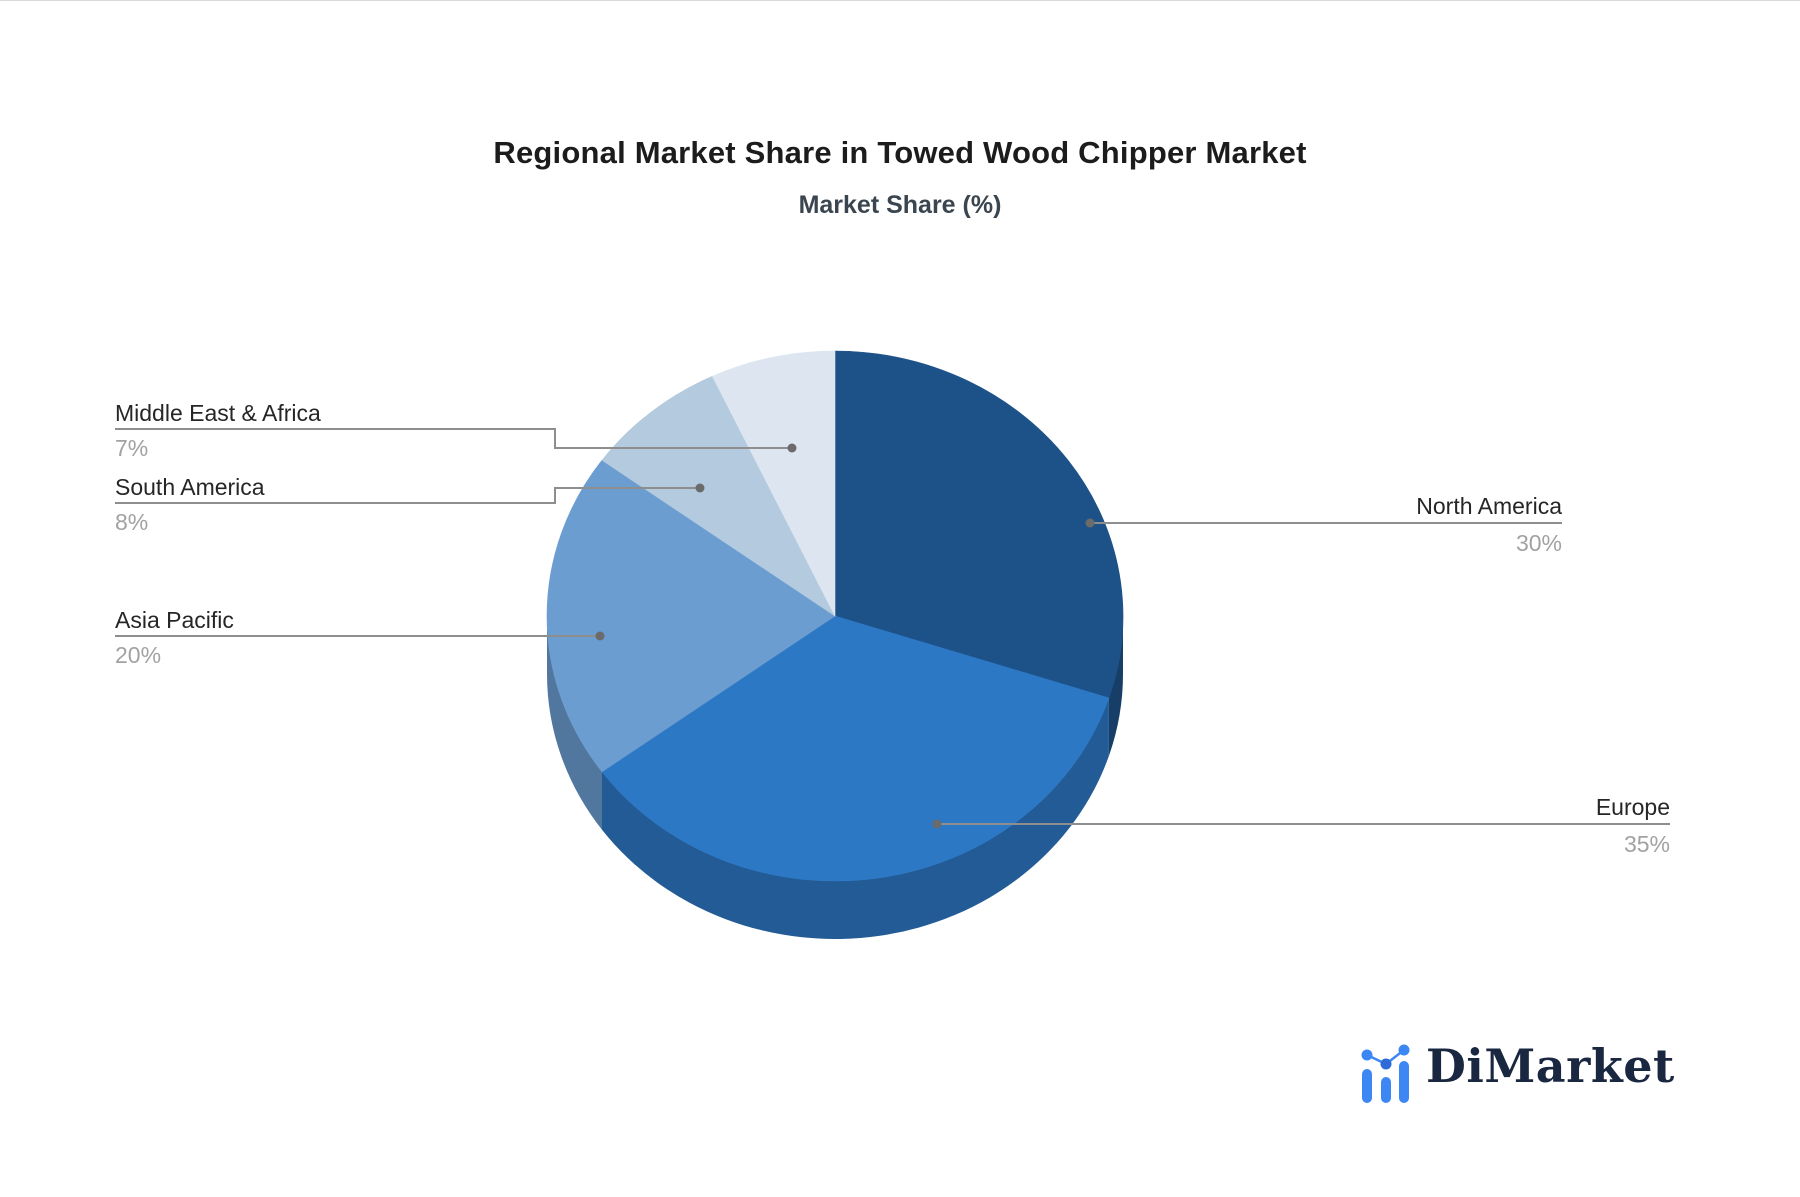 The width and height of the screenshot is (1800, 1197). Describe the element at coordinates (453, 438) in the screenshot. I see `leader-line-middle-east-africa` at that location.